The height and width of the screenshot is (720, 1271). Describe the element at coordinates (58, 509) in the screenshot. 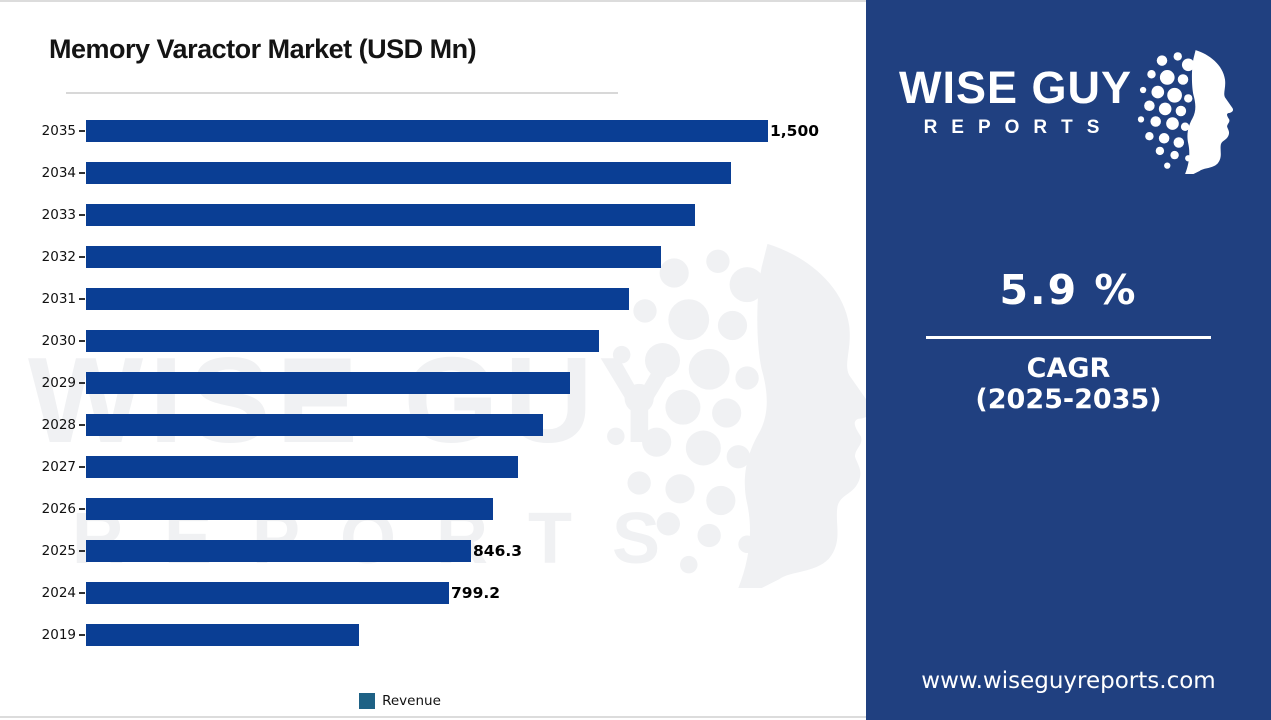

I see `y-tick-label: 2026` at that location.